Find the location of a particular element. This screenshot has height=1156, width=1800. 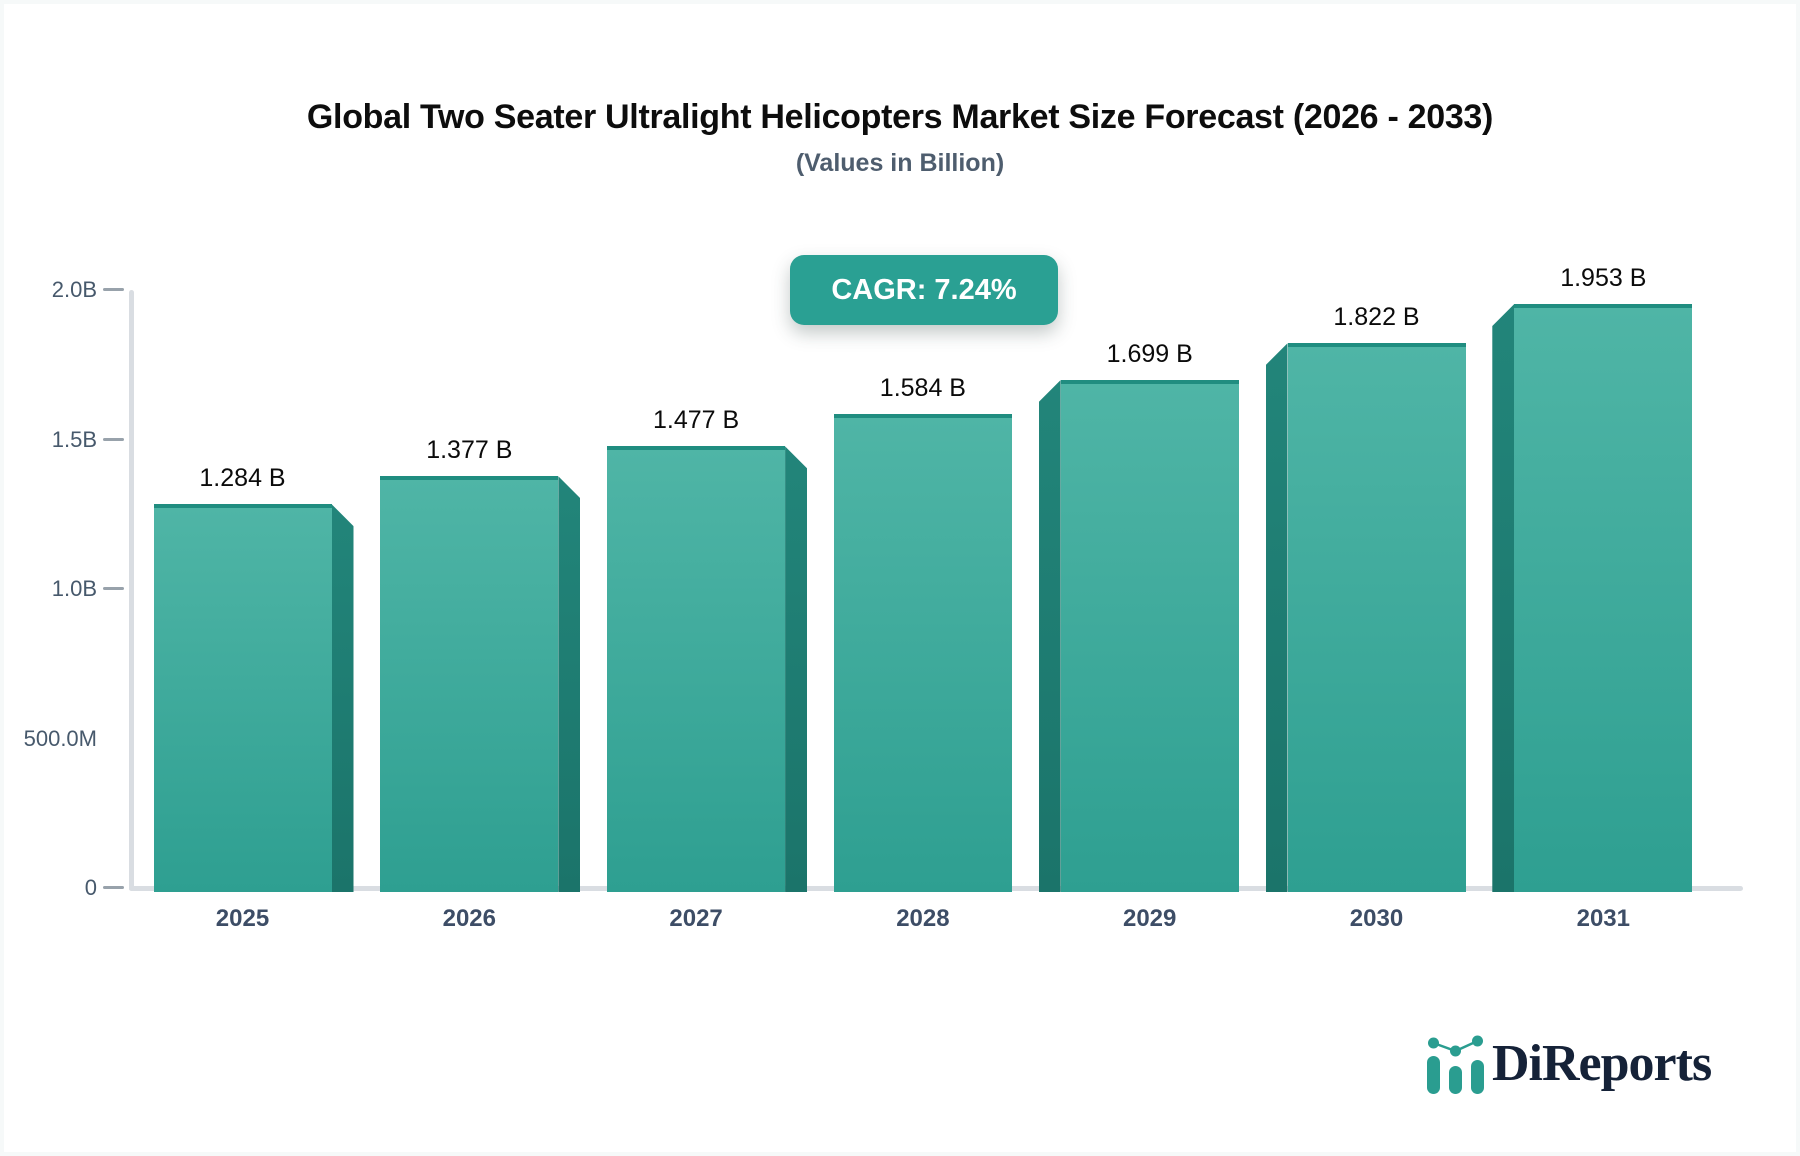

bar-value-label-2028: 1.584 B is located at coordinates (922, 388).